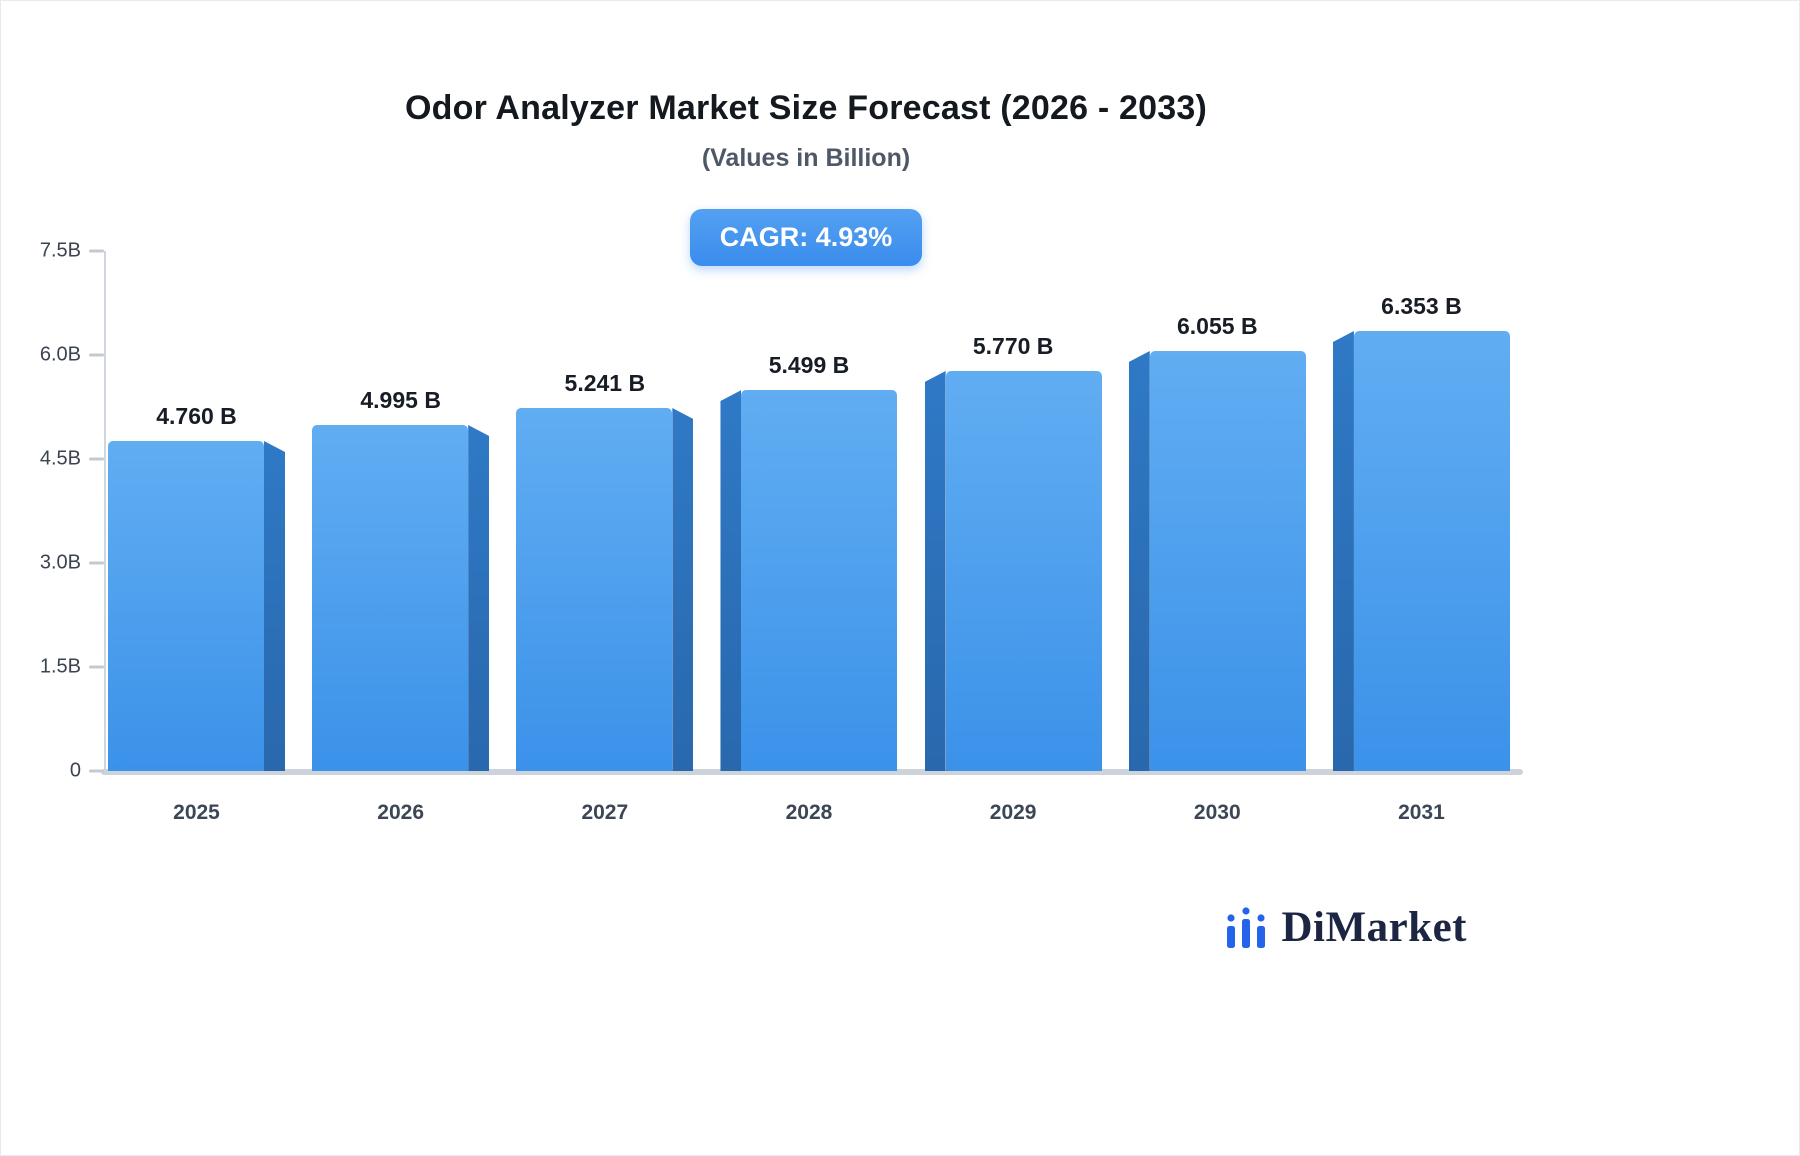 The width and height of the screenshot is (1800, 1156). What do you see at coordinates (812, 772) in the screenshot?
I see `x-axis-line` at bounding box center [812, 772].